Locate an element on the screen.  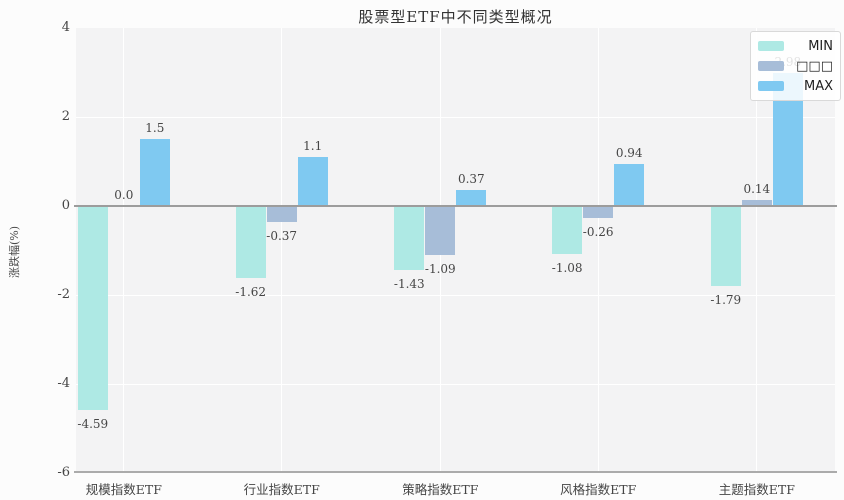
zero-line is located at coordinates (455, 206).